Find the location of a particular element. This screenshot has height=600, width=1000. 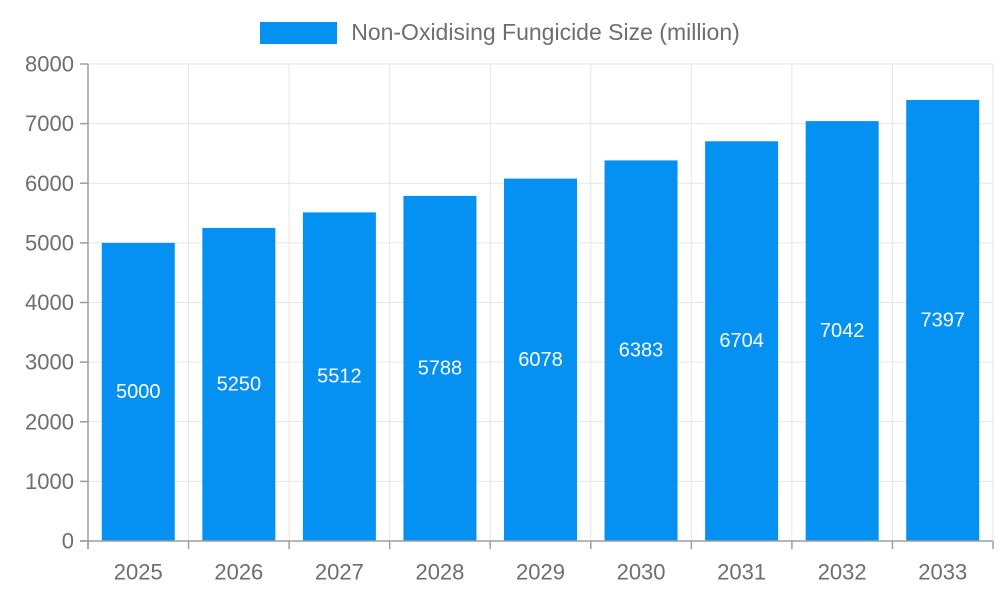

bar-2033 is located at coordinates (943, 320).